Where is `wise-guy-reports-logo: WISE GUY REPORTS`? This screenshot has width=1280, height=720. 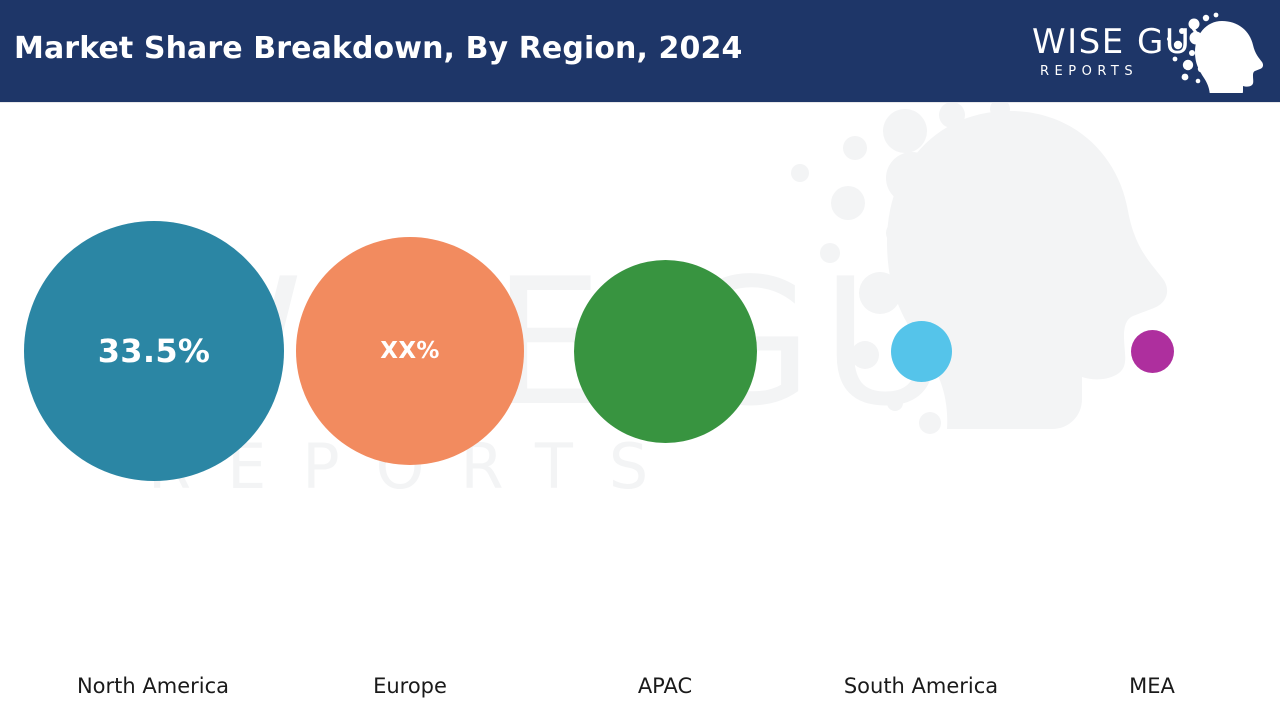
wise-guy-reports-logo: WISE GUY REPORTS is located at coordinates (1146, 51).